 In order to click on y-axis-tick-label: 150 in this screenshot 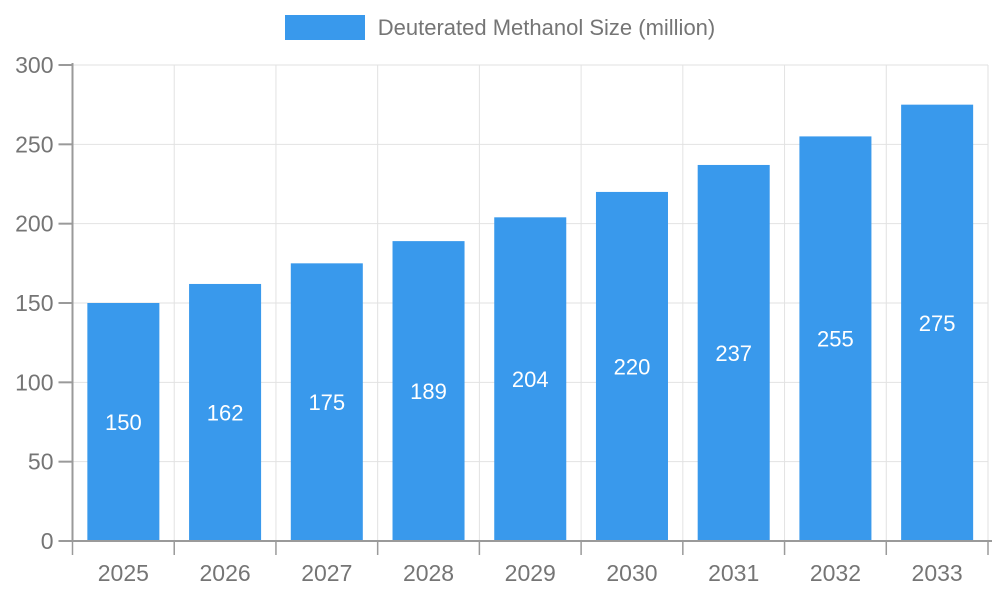, I will do `click(34, 303)`.